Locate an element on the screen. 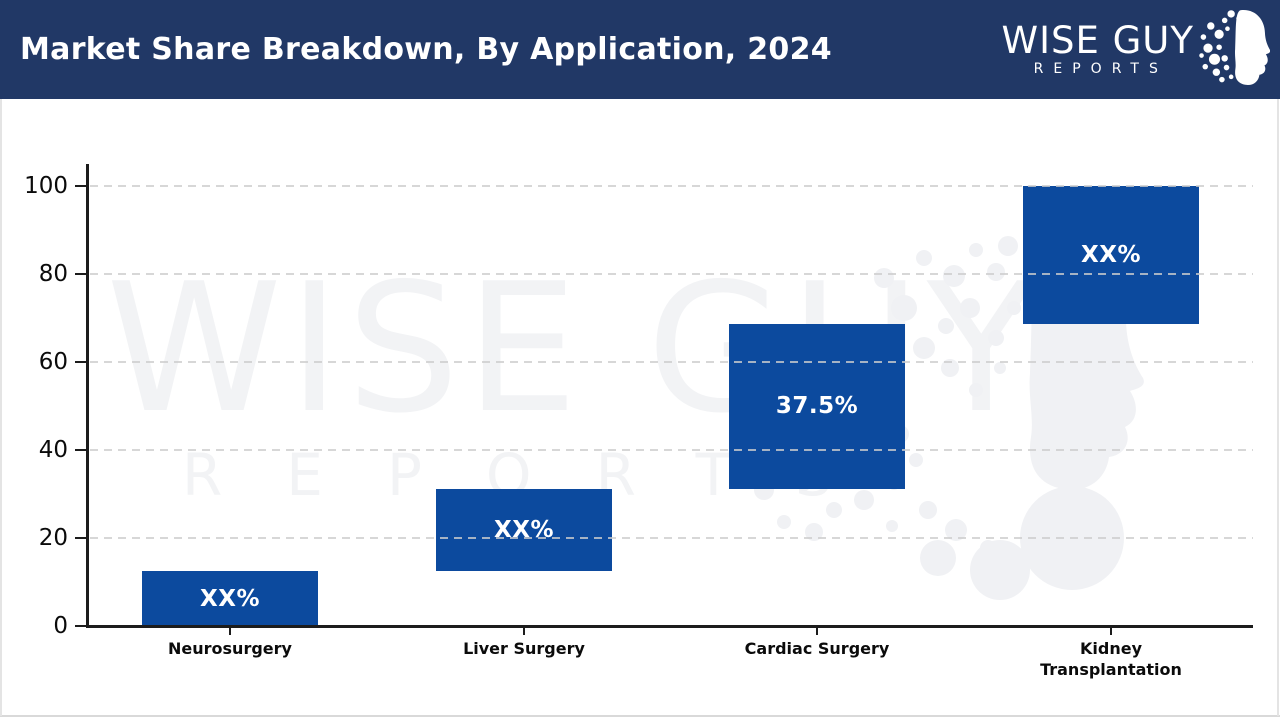  logo-text: WISE GUY REPORTS is located at coordinates (1097, 48).